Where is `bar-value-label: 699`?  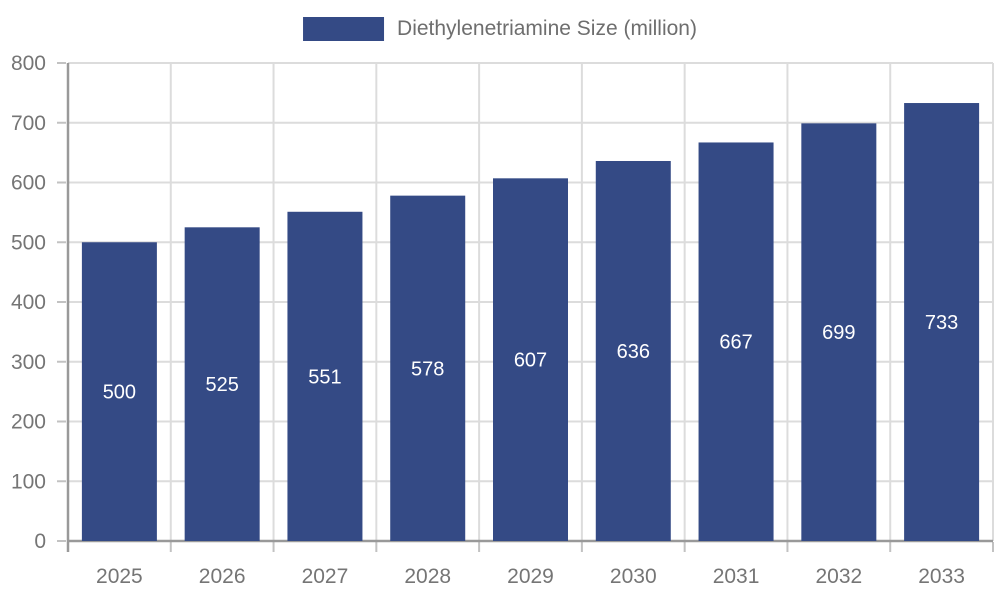 bar-value-label: 699 is located at coordinates (838, 333).